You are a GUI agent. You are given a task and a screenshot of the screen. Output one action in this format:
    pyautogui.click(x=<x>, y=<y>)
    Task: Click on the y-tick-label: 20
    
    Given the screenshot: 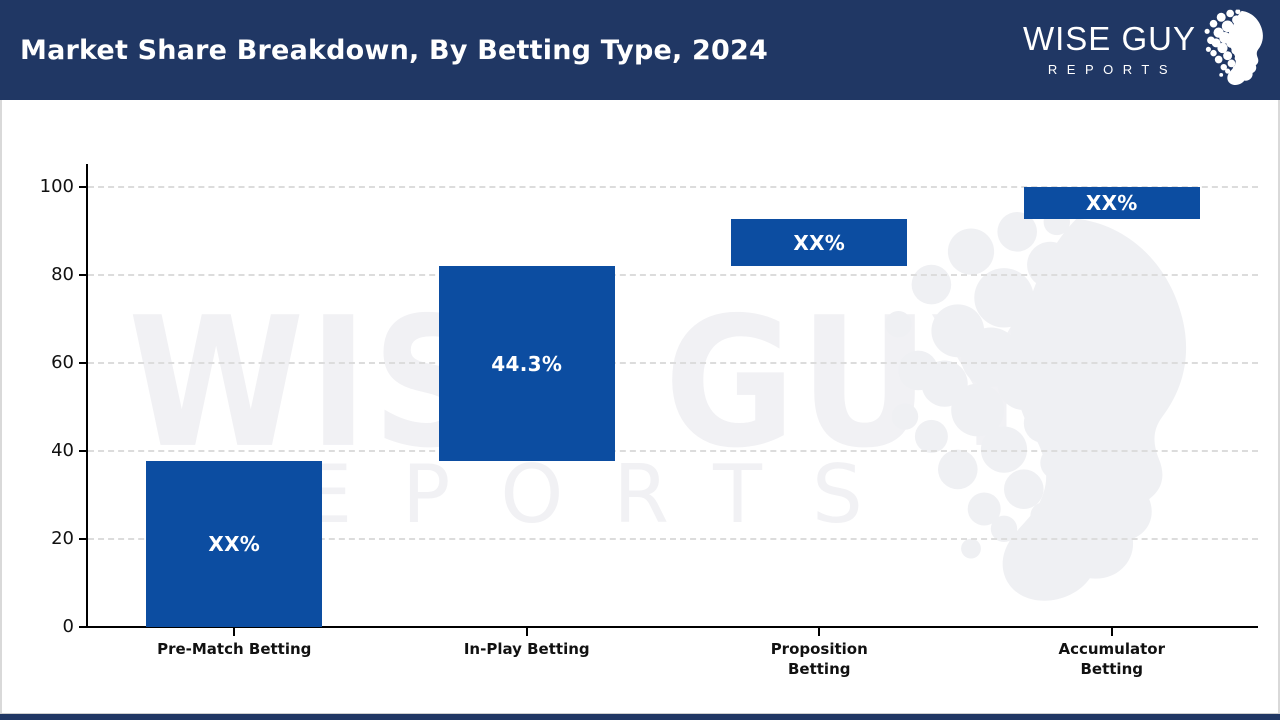 What is the action you would take?
    pyautogui.click(x=62, y=538)
    